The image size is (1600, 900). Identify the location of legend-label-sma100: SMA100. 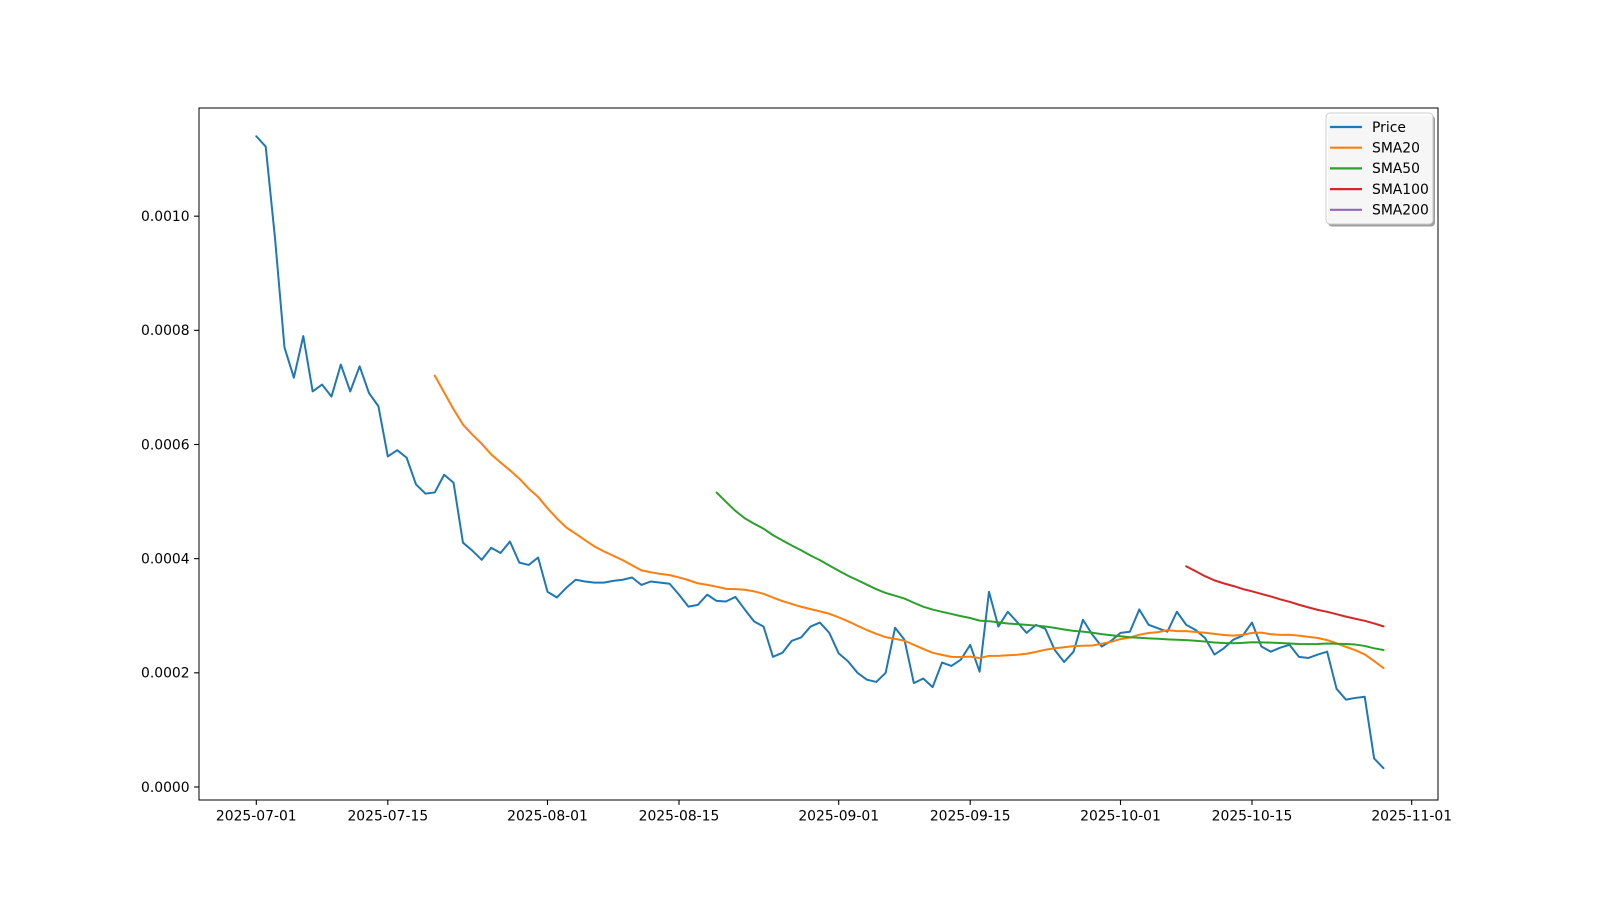
(1400, 190).